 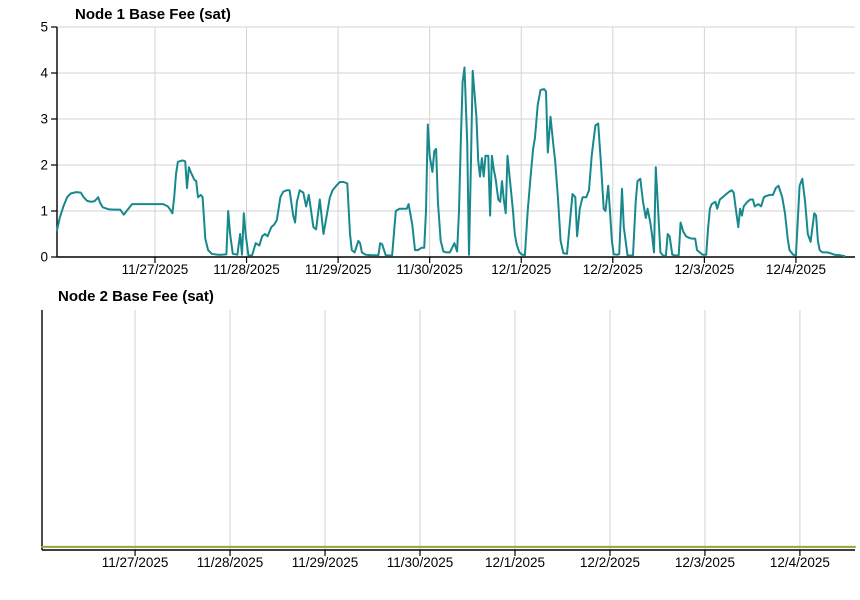 What do you see at coordinates (153, 14) in the screenshot?
I see `node1-chart-title: Node 1 Base Fee (sat)` at bounding box center [153, 14].